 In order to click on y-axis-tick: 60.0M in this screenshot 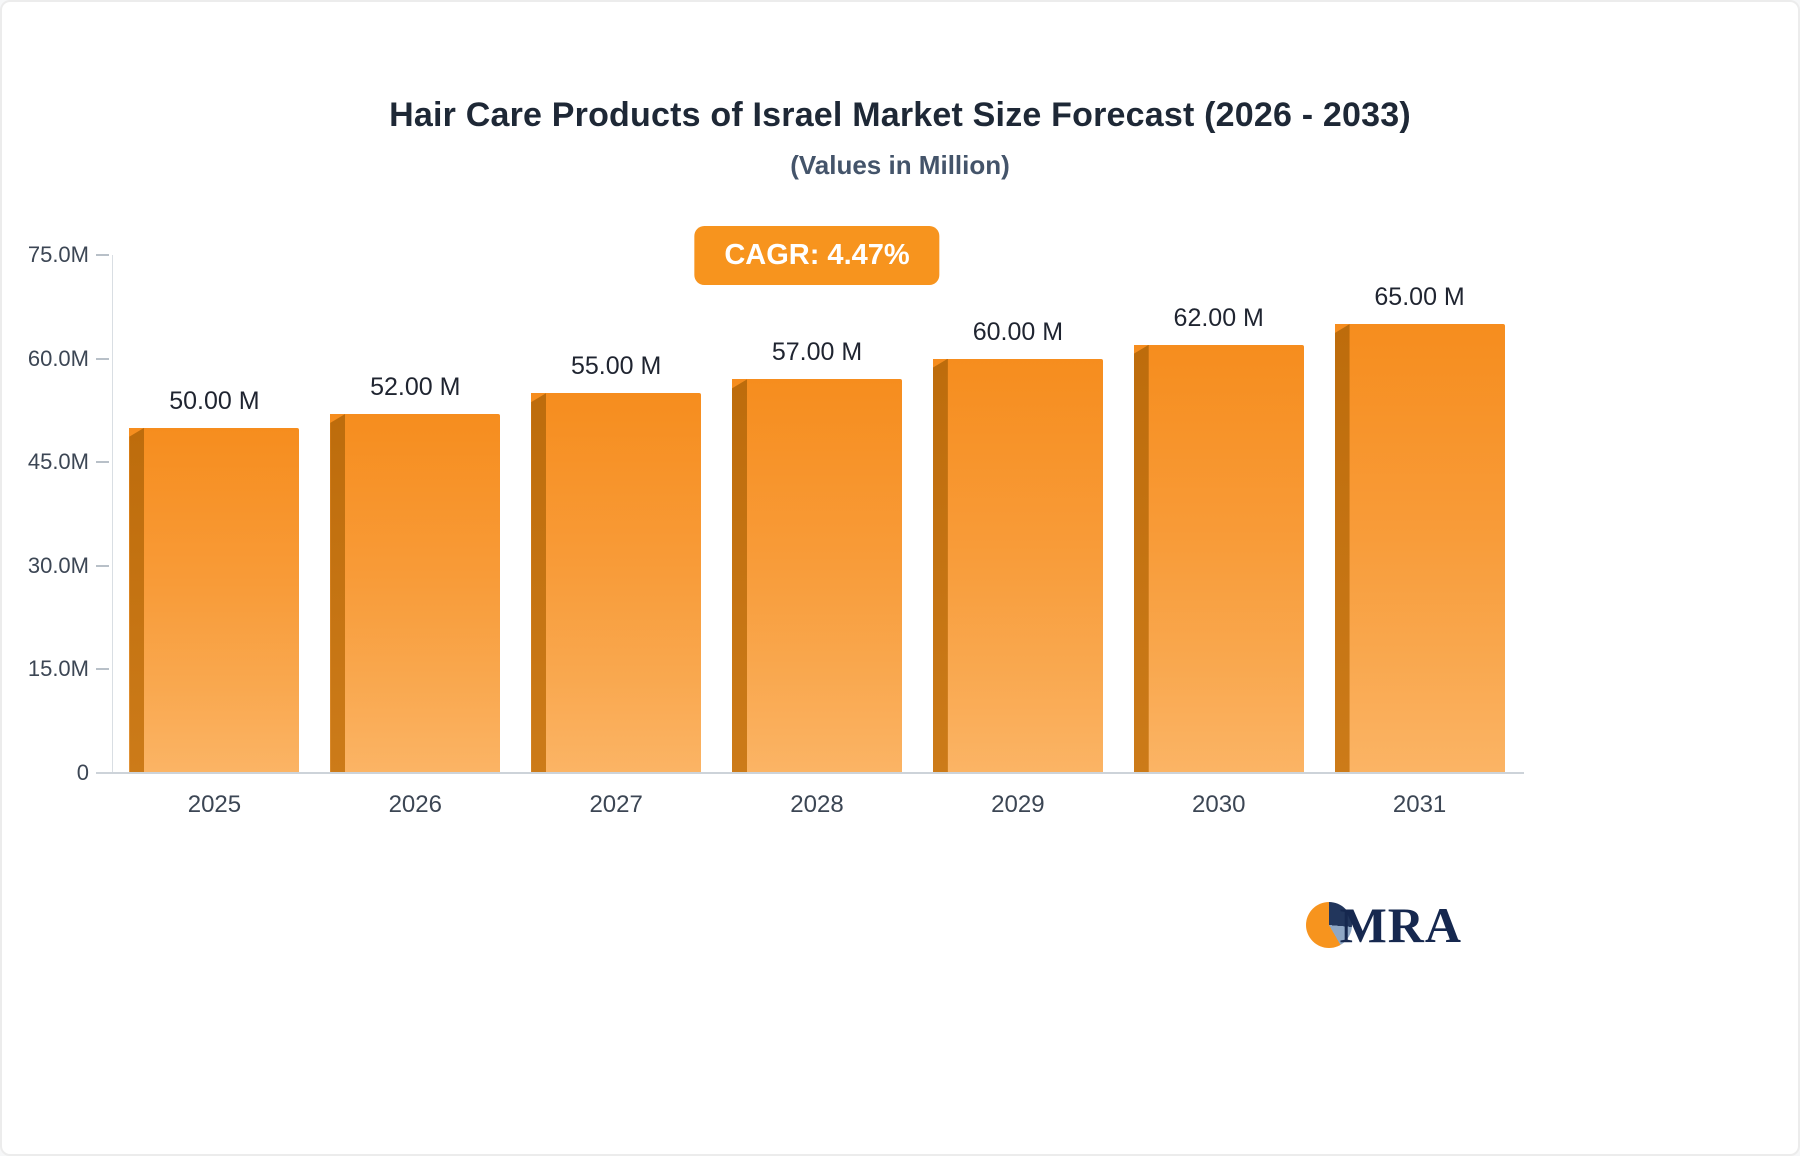, I will do `click(68, 359)`.